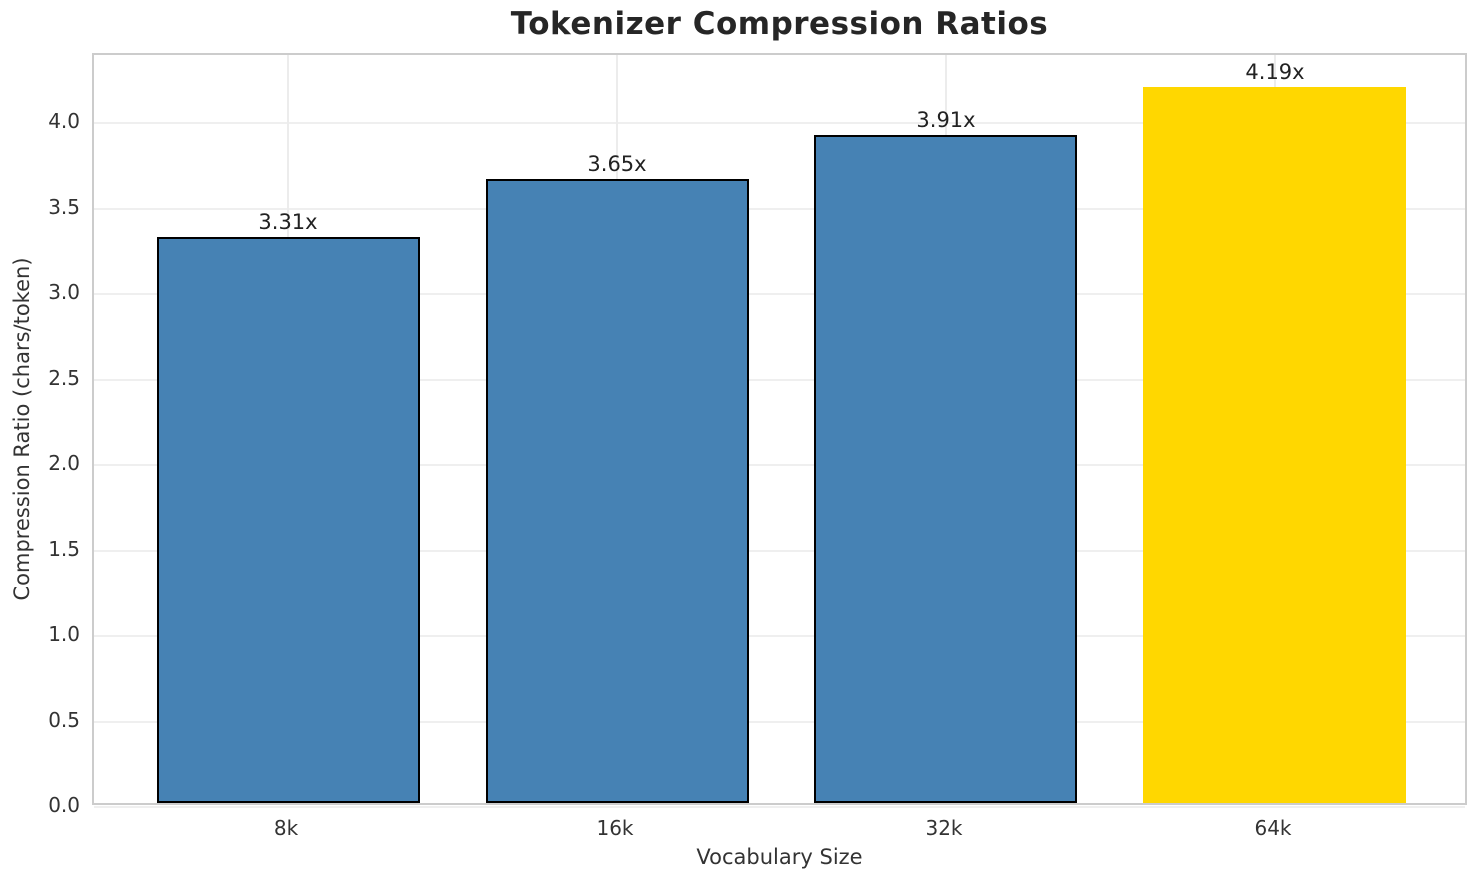  I want to click on y-tick-label: 2.5, so click(64, 378).